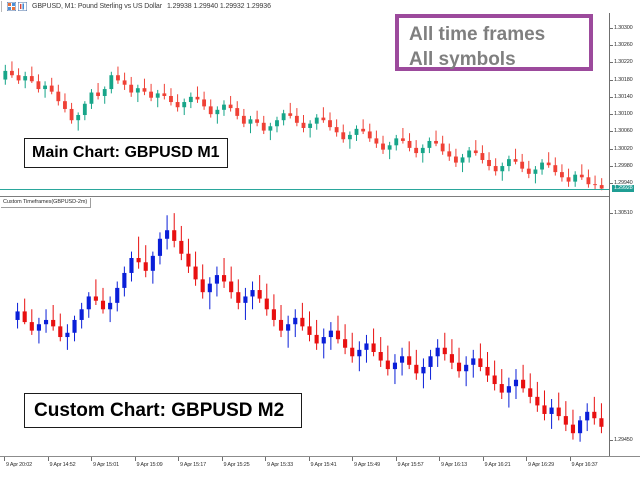 This screenshot has width=640, height=480. What do you see at coordinates (62, 465) in the screenshot?
I see `time-tick-label: 9 Apr 14:52` at bounding box center [62, 465].